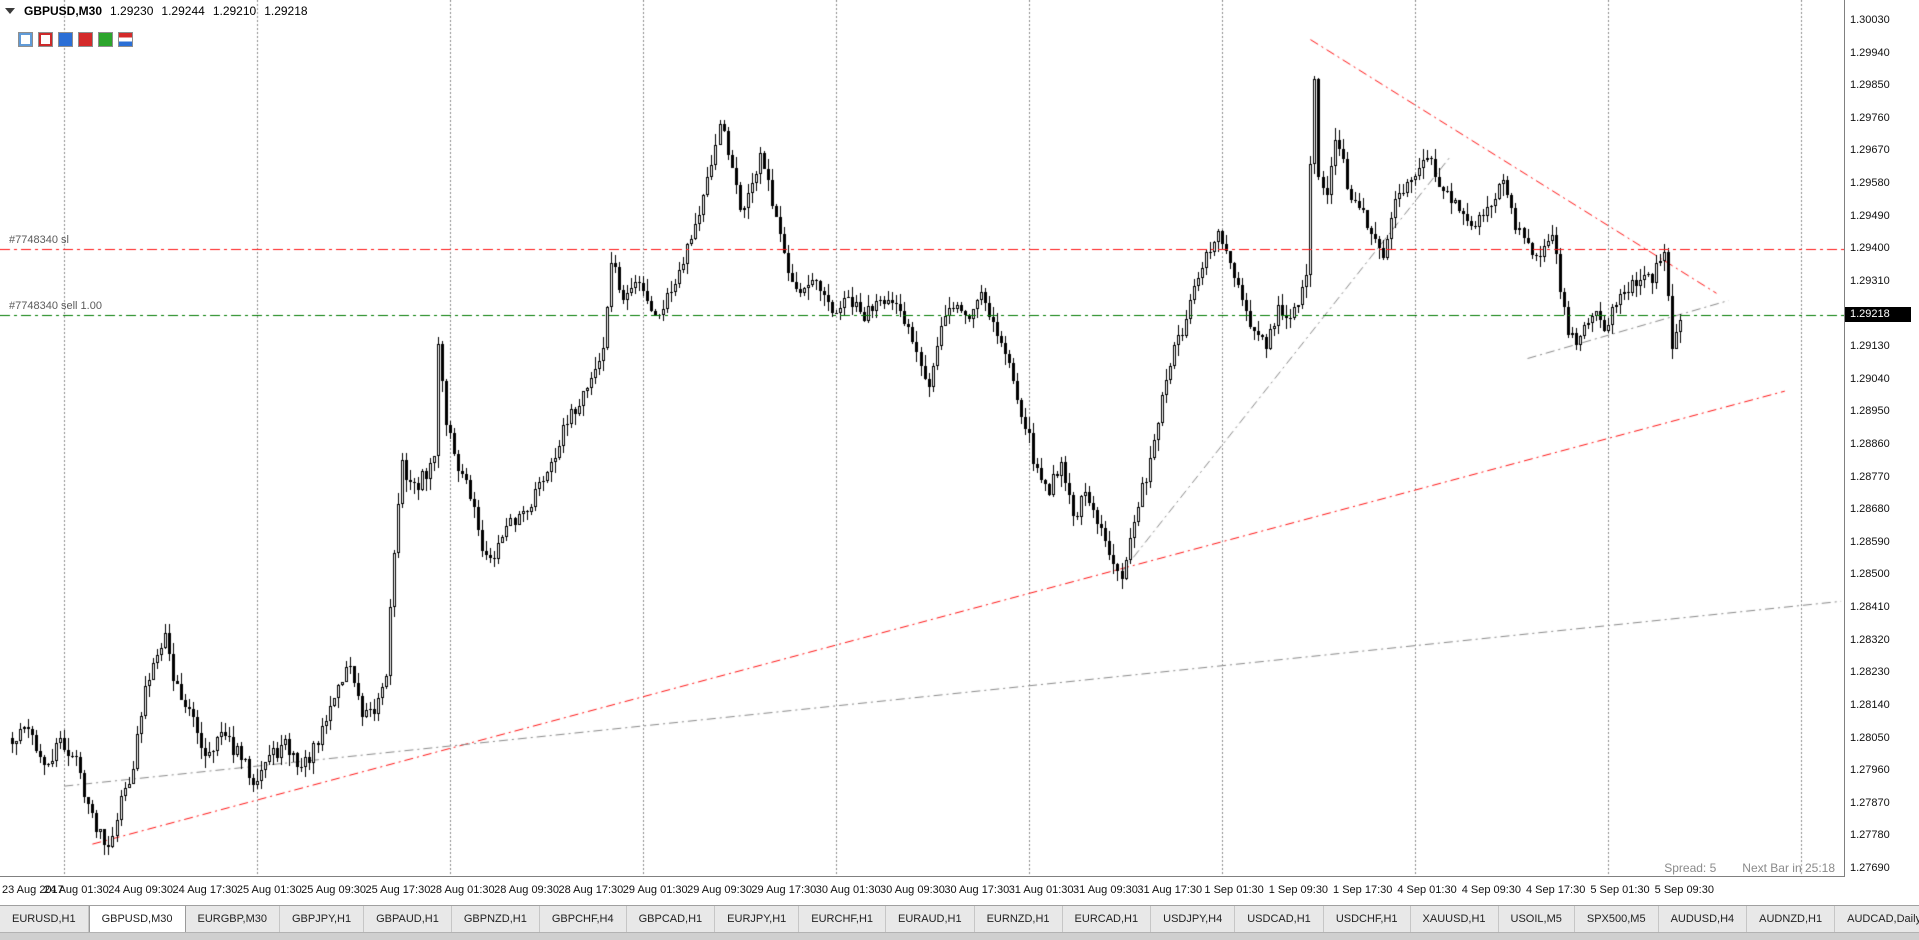 The height and width of the screenshot is (940, 1919). What do you see at coordinates (132, 11) in the screenshot?
I see `ohlc-open: 1.29230` at bounding box center [132, 11].